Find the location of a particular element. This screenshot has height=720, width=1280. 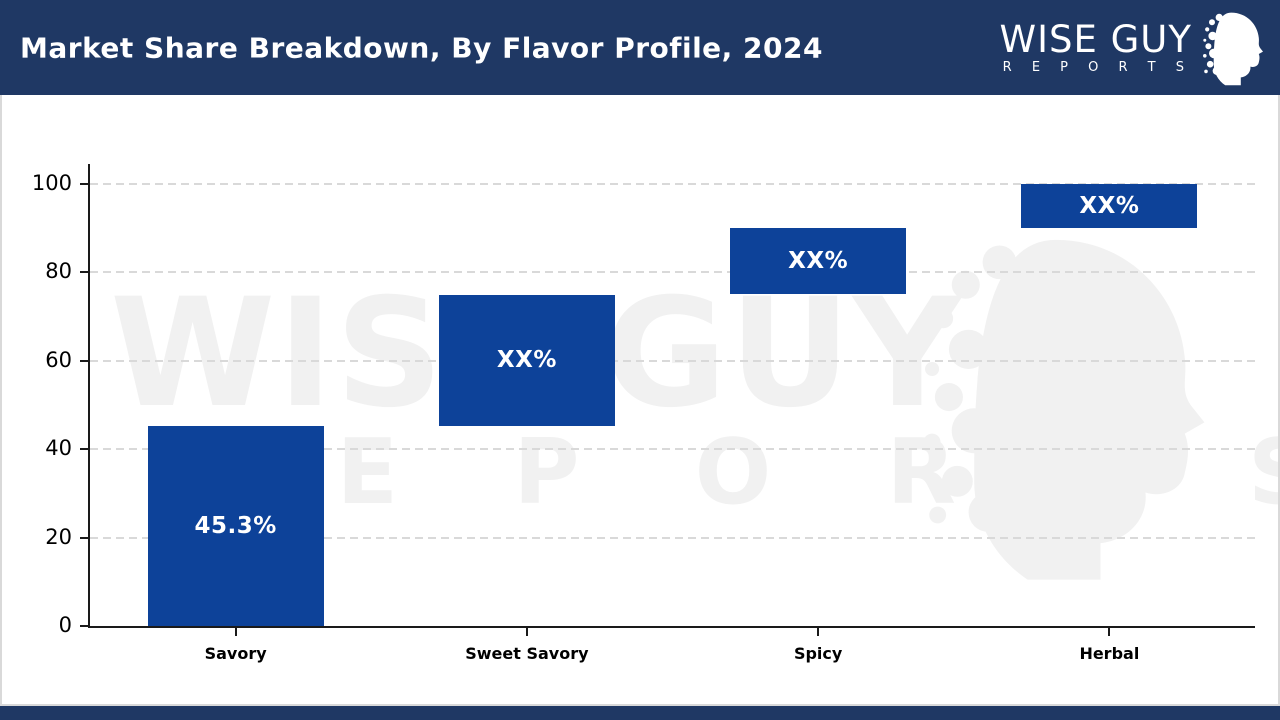

logo-text: WISE GUY R E P O R T S is located at coordinates (1095, 46).